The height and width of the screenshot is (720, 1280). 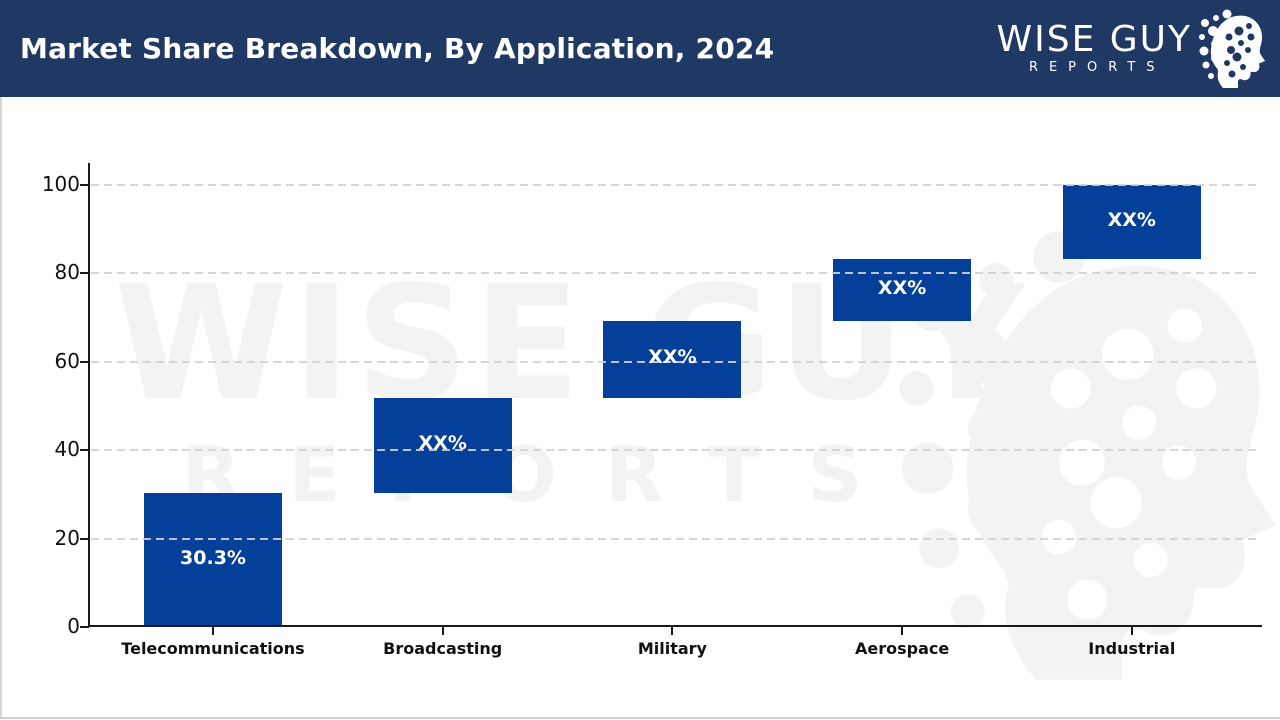 I want to click on x-axis-spine, so click(x=675, y=626).